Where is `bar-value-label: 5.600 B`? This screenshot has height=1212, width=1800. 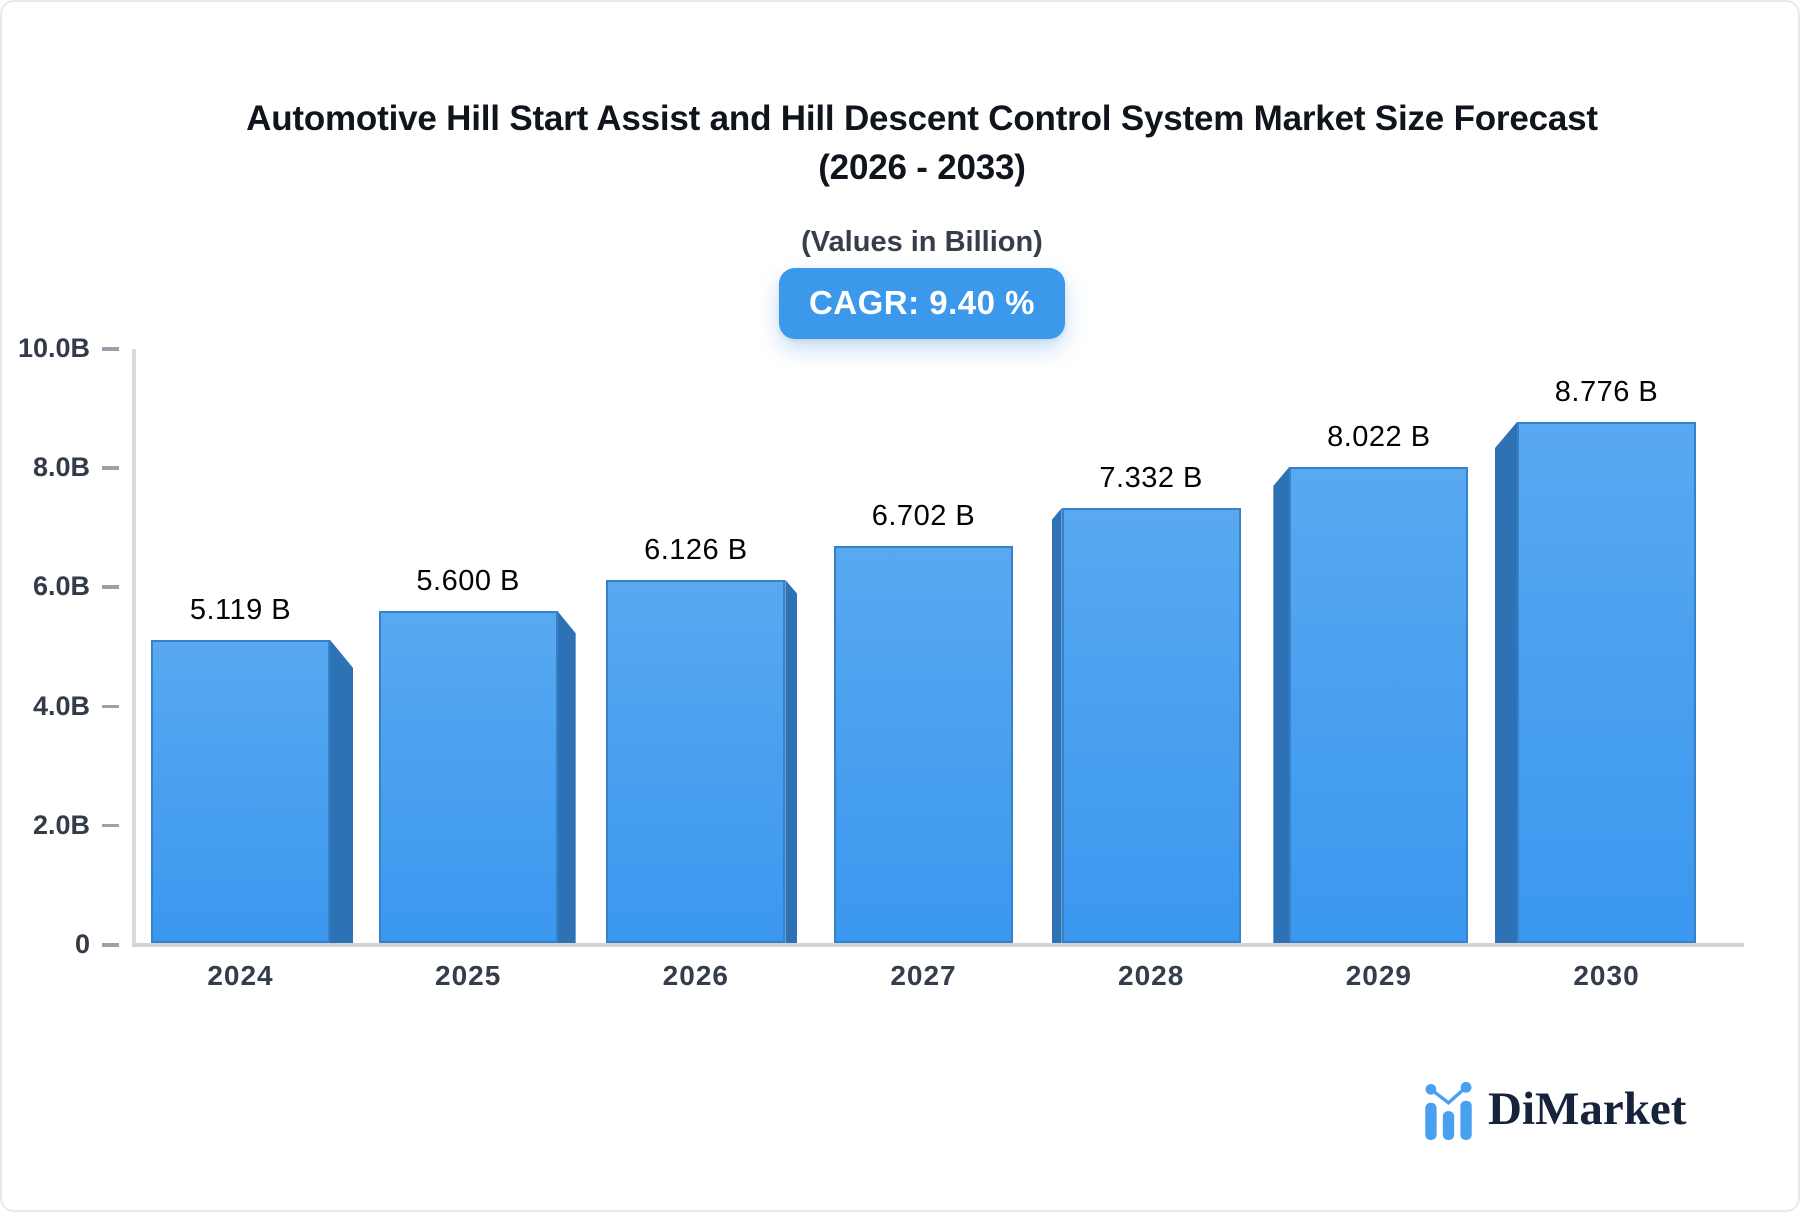
bar-value-label: 5.600 B is located at coordinates (468, 581).